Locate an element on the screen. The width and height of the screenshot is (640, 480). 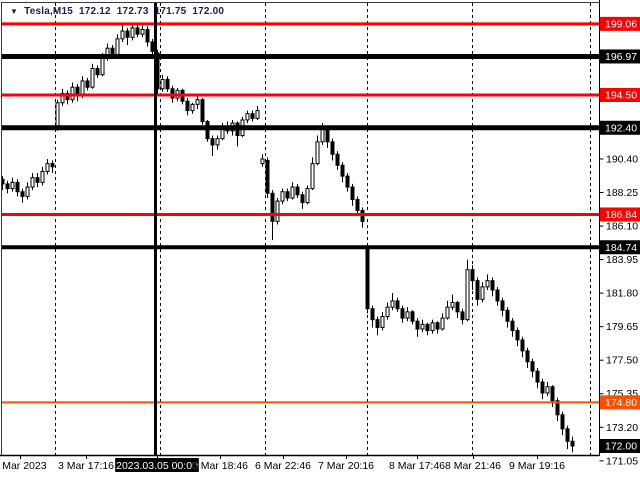
price-axis-label: 188.25 is located at coordinates (622, 193).